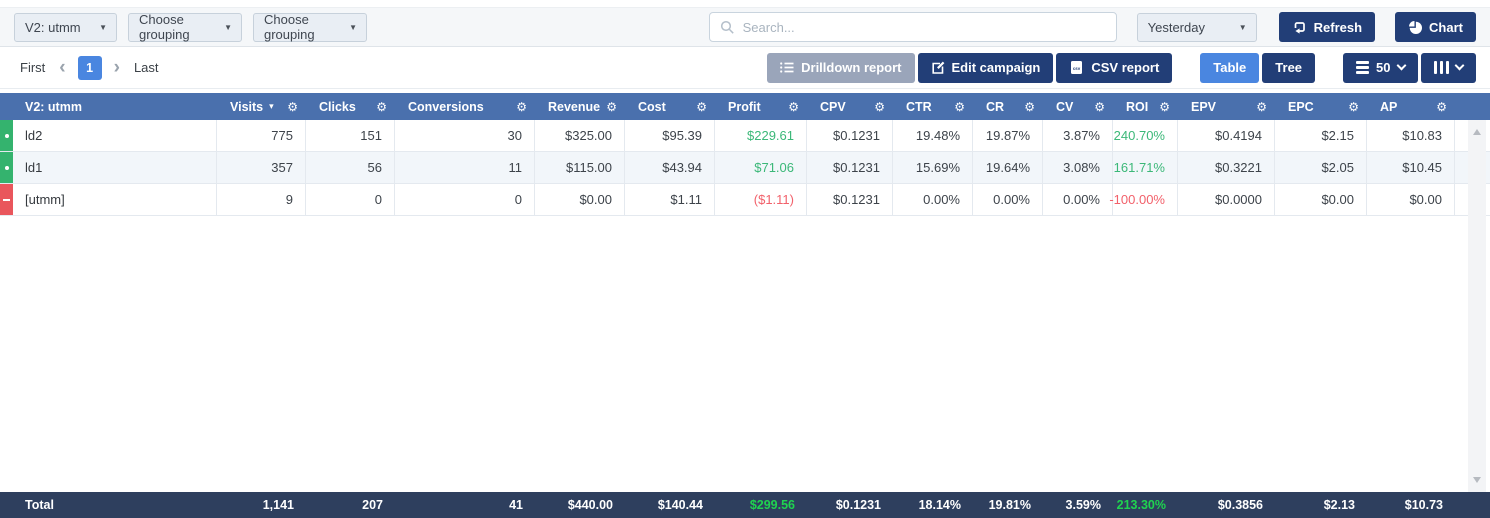 The width and height of the screenshot is (1490, 518). Describe the element at coordinates (1078, 106) in the screenshot. I see `col-header-cv: CV ⚙` at that location.